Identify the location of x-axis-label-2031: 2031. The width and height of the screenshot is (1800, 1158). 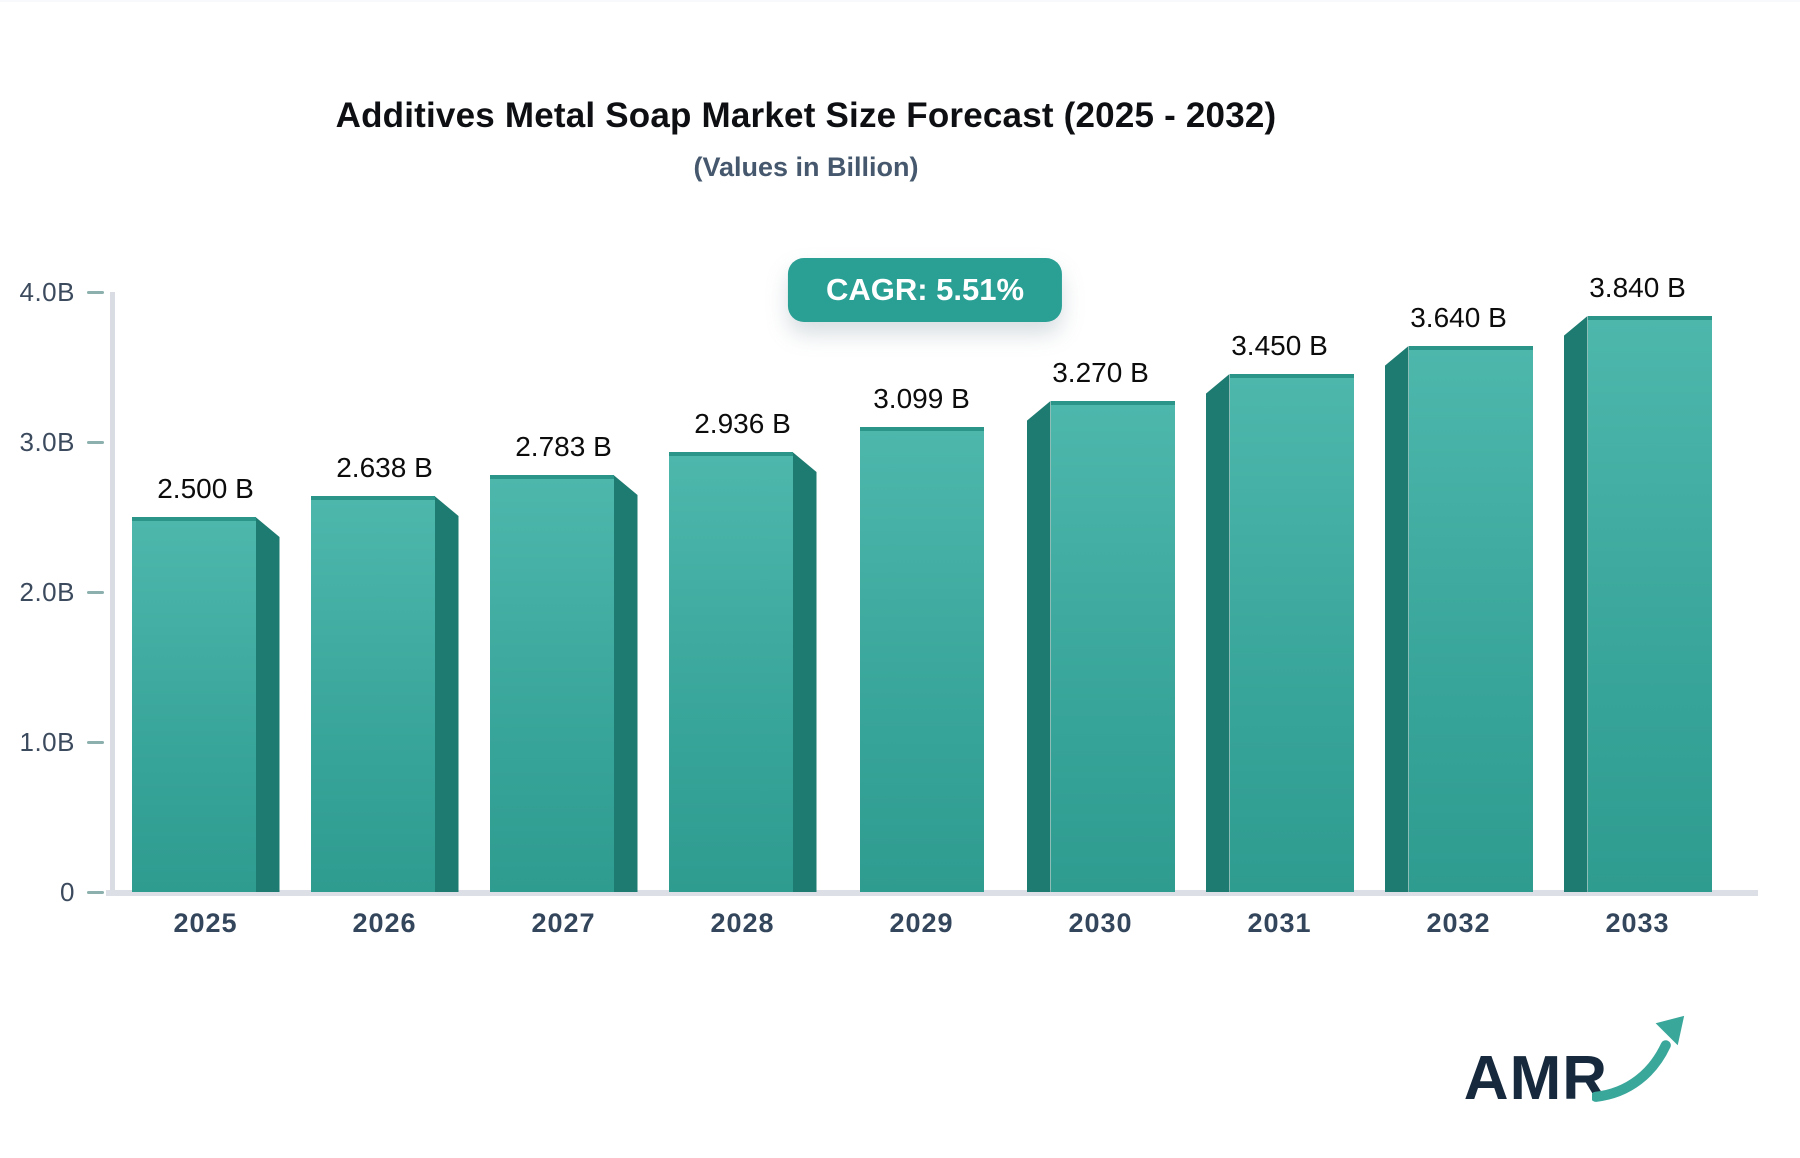
(1279, 923).